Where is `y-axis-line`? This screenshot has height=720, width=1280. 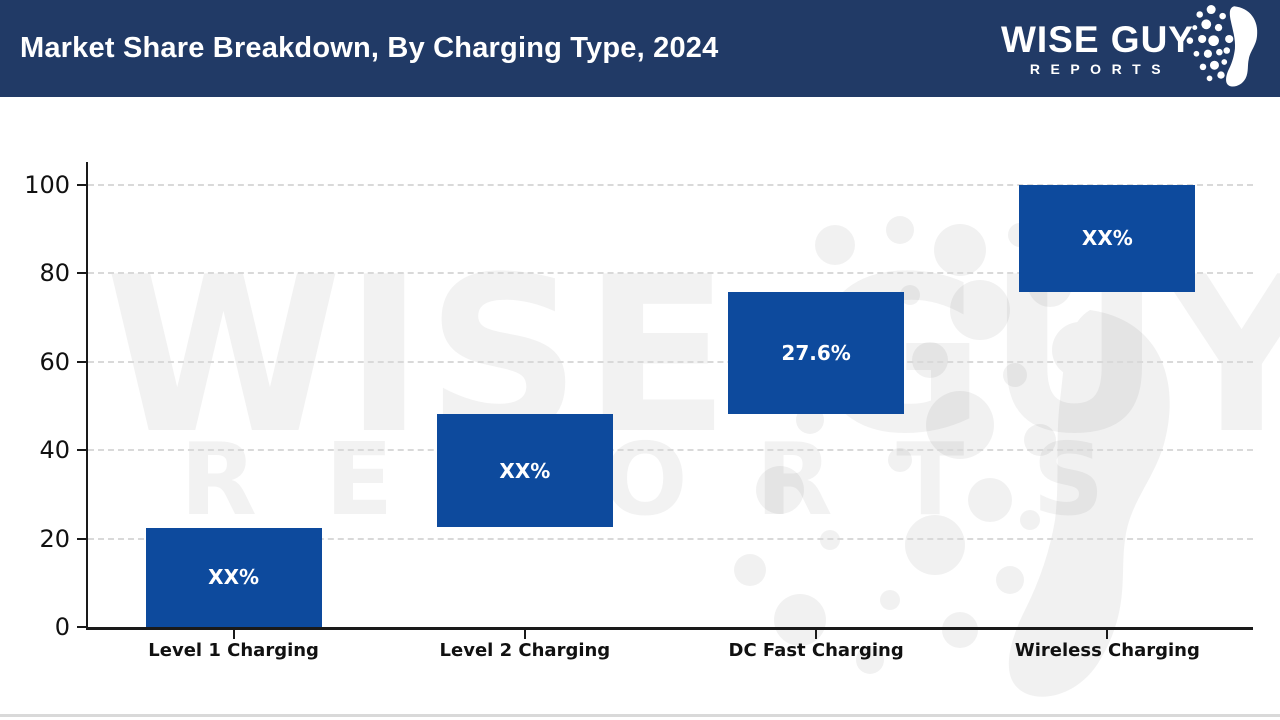 y-axis-line is located at coordinates (87, 395).